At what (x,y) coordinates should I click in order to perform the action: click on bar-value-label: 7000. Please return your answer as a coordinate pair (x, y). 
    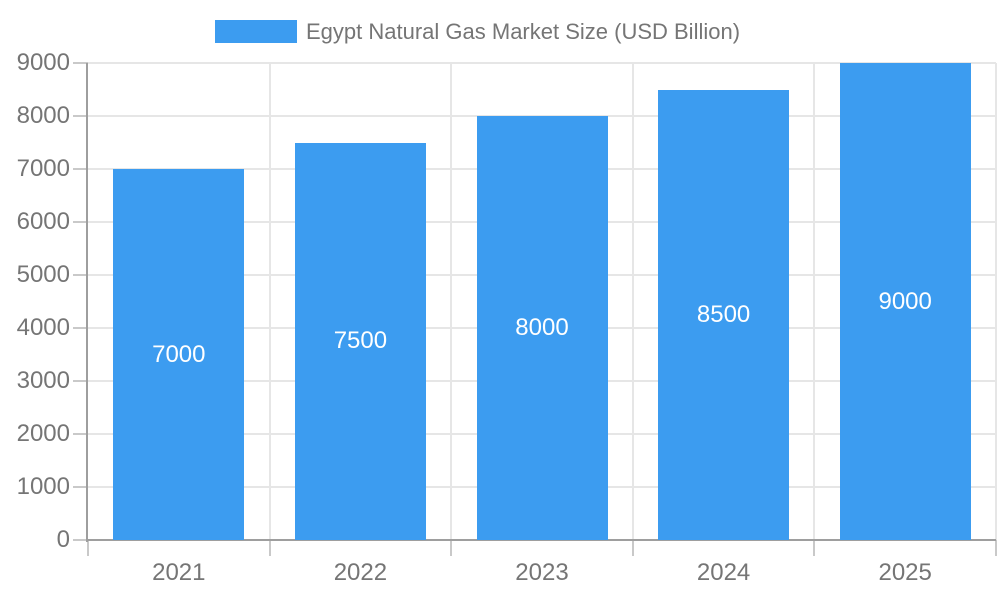
    Looking at the image, I should click on (179, 354).